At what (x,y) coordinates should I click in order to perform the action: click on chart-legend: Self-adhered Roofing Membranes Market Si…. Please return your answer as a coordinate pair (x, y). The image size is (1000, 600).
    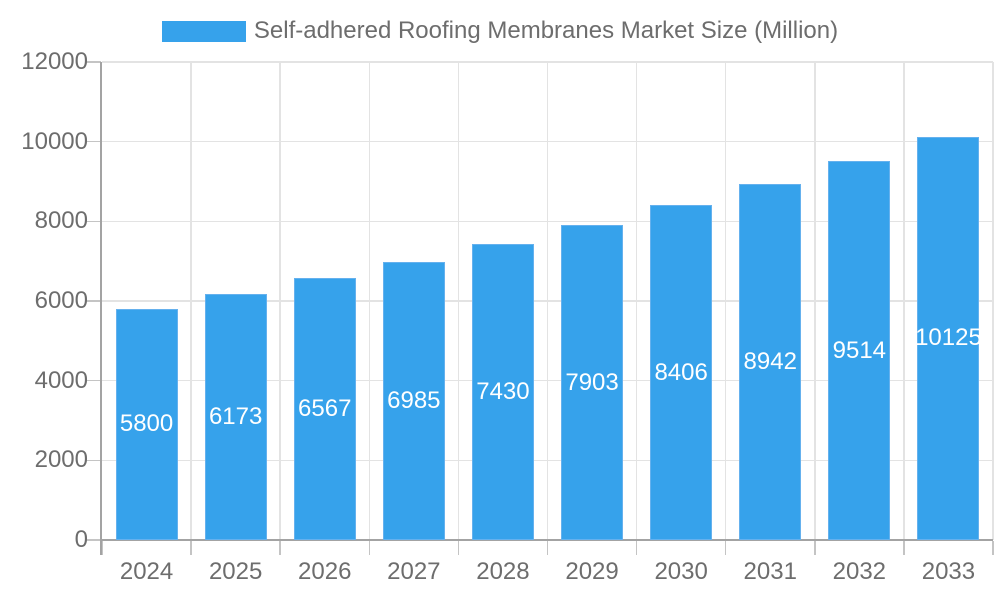
    Looking at the image, I should click on (500, 31).